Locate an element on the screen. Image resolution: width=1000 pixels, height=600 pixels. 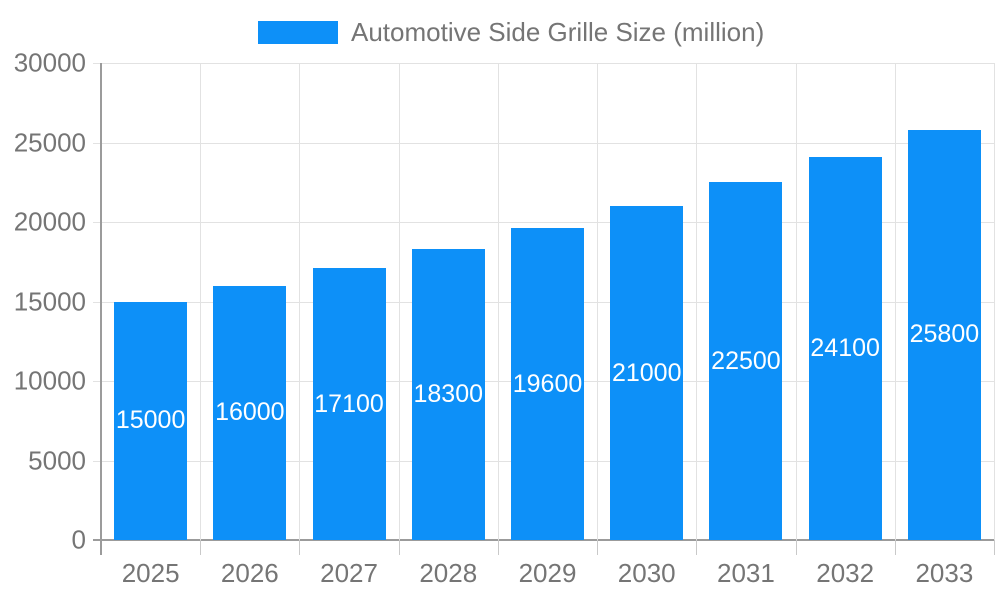
x-axis-tick-label: 2032 is located at coordinates (845, 573).